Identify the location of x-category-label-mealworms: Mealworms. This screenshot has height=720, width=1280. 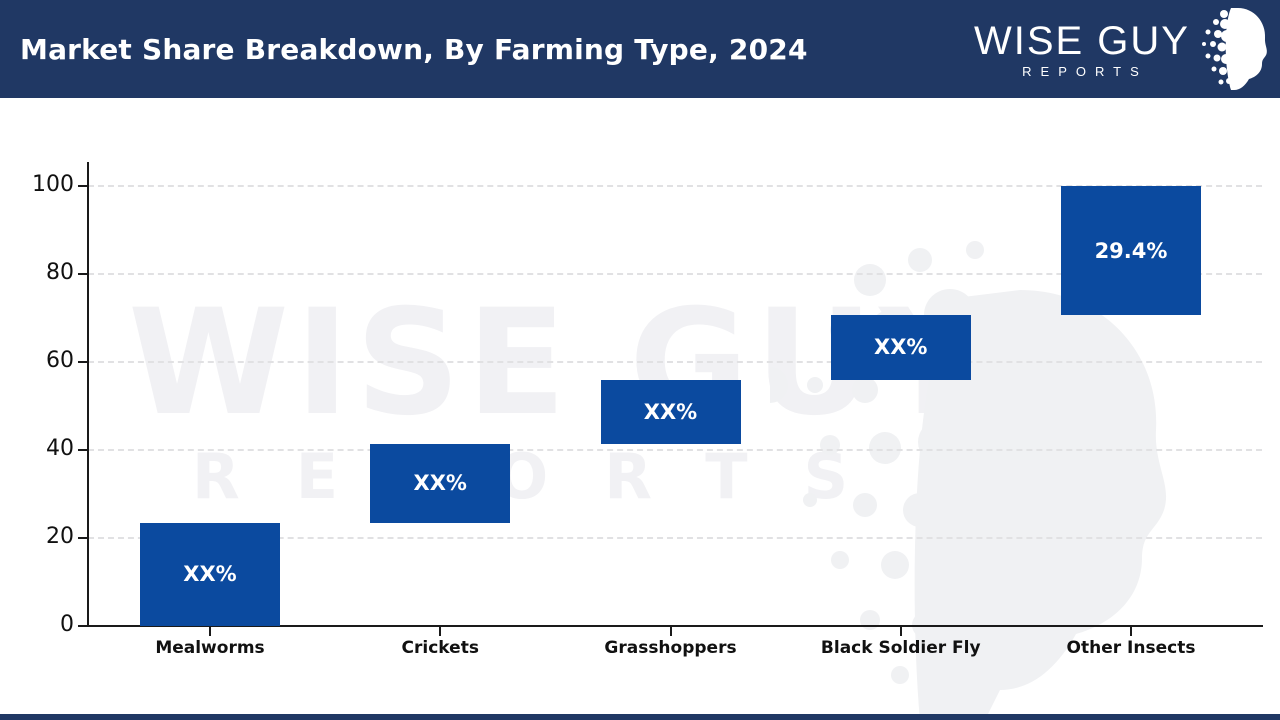
(210, 648).